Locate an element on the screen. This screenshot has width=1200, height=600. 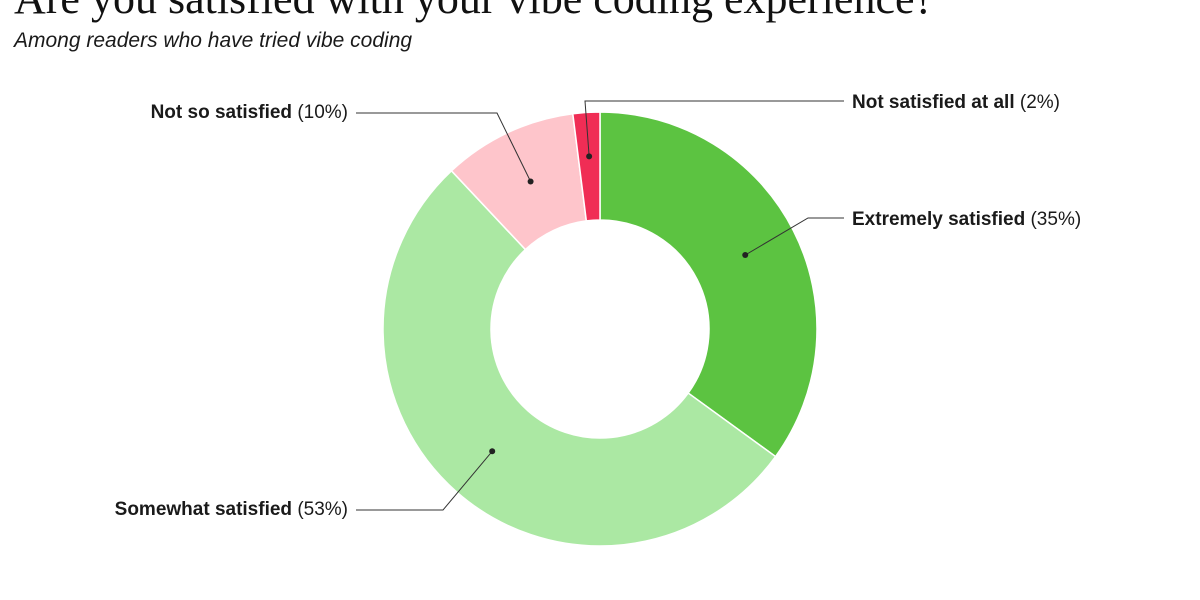
slice-label: Not satisfied at all (2%) is located at coordinates (956, 102).